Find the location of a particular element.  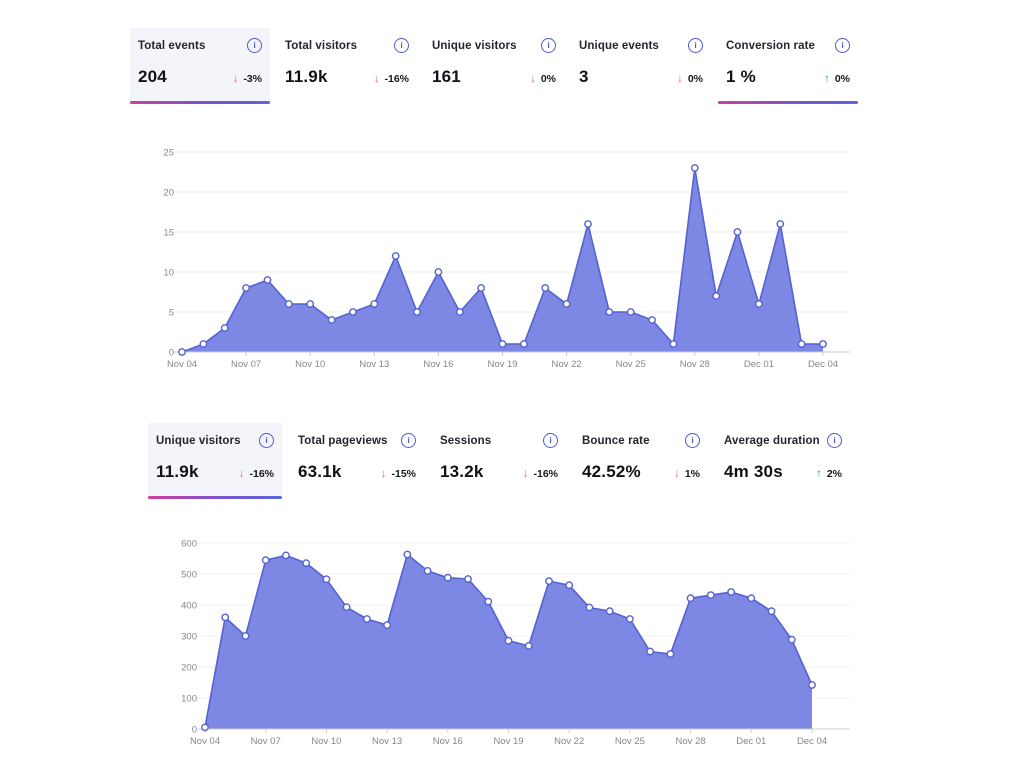

metric-value: 1 % is located at coordinates (741, 76).